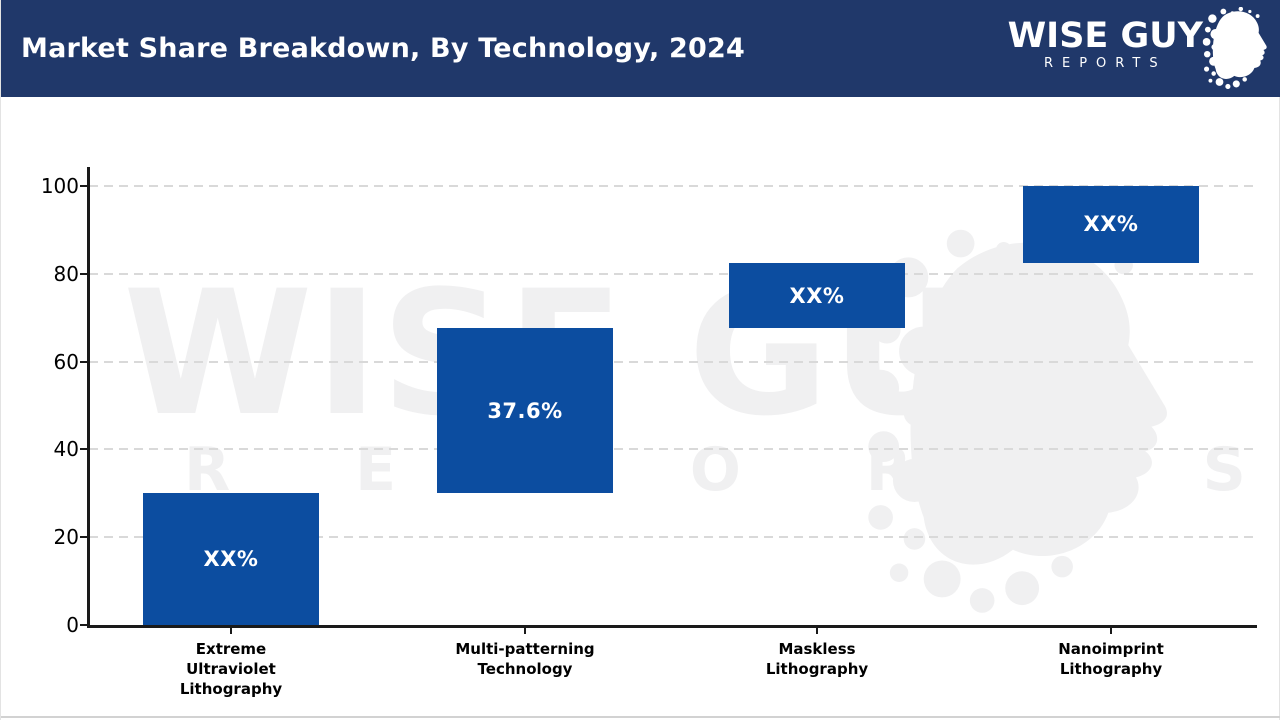  I want to click on brand-logo: WISE GUY REPORTS, so click(1136, 48).